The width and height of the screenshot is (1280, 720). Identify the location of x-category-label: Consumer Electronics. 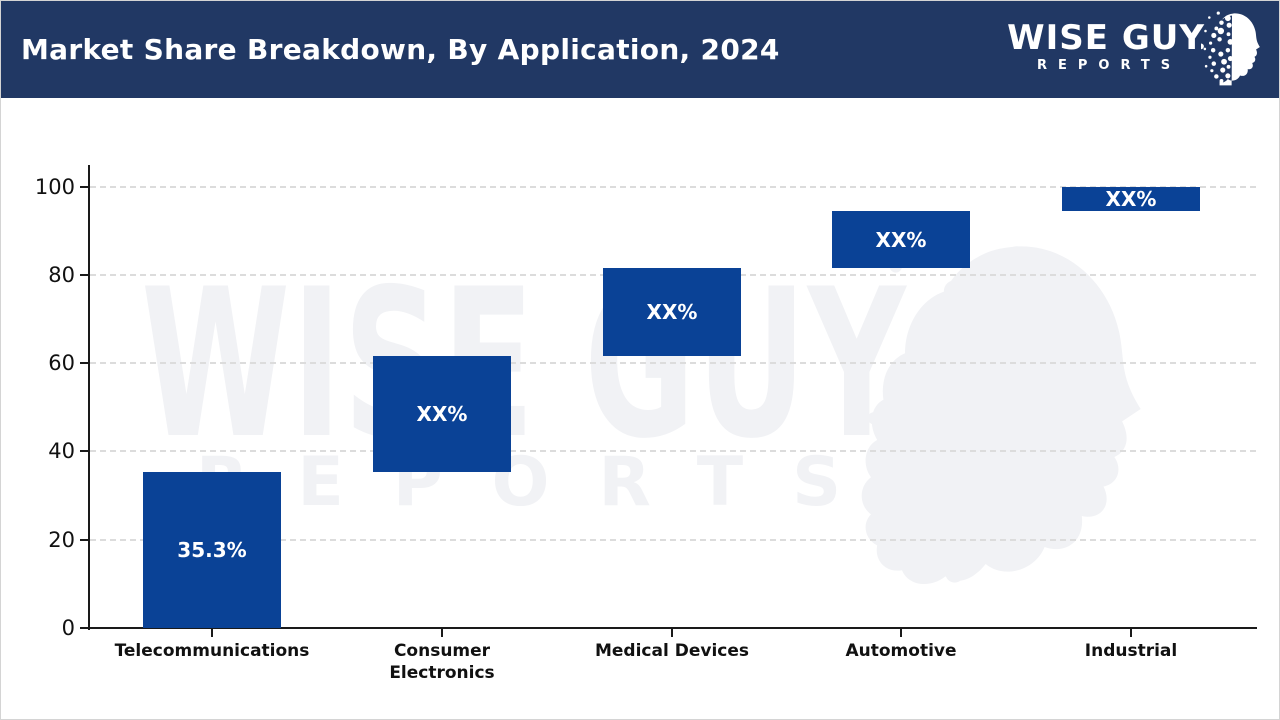
(442, 662).